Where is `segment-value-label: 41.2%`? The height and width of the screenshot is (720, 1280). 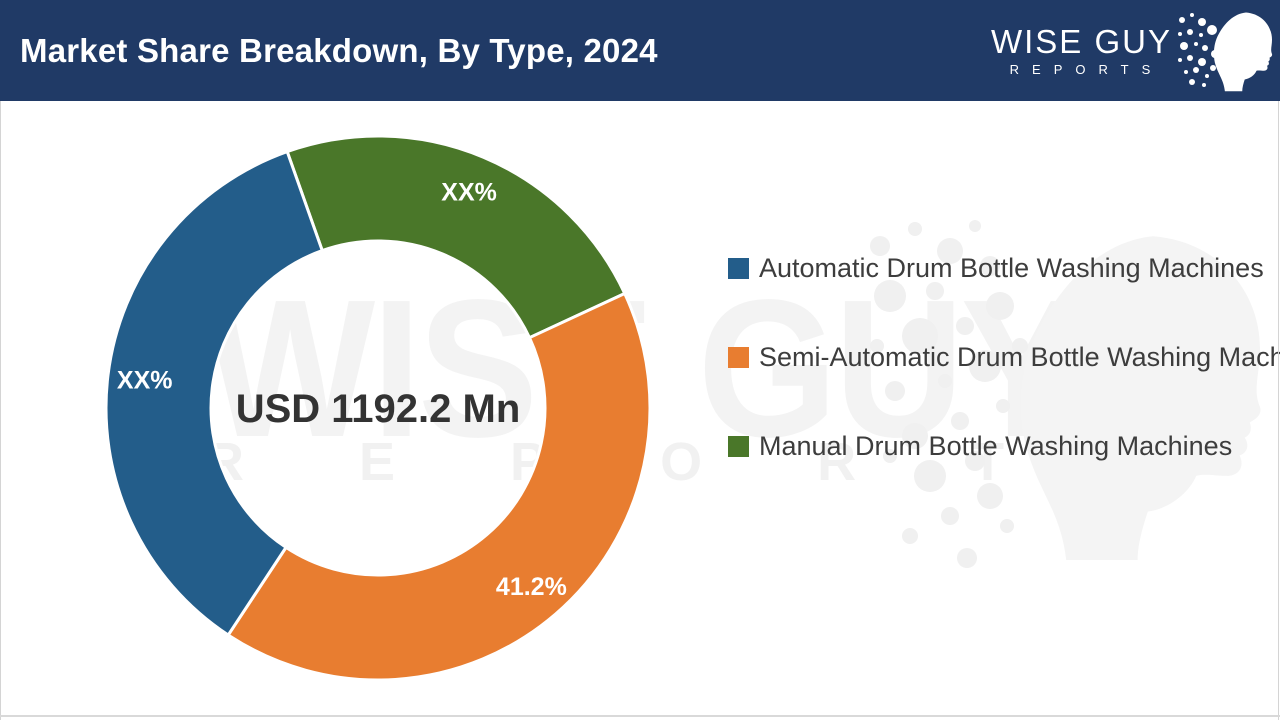 segment-value-label: 41.2% is located at coordinates (531, 587).